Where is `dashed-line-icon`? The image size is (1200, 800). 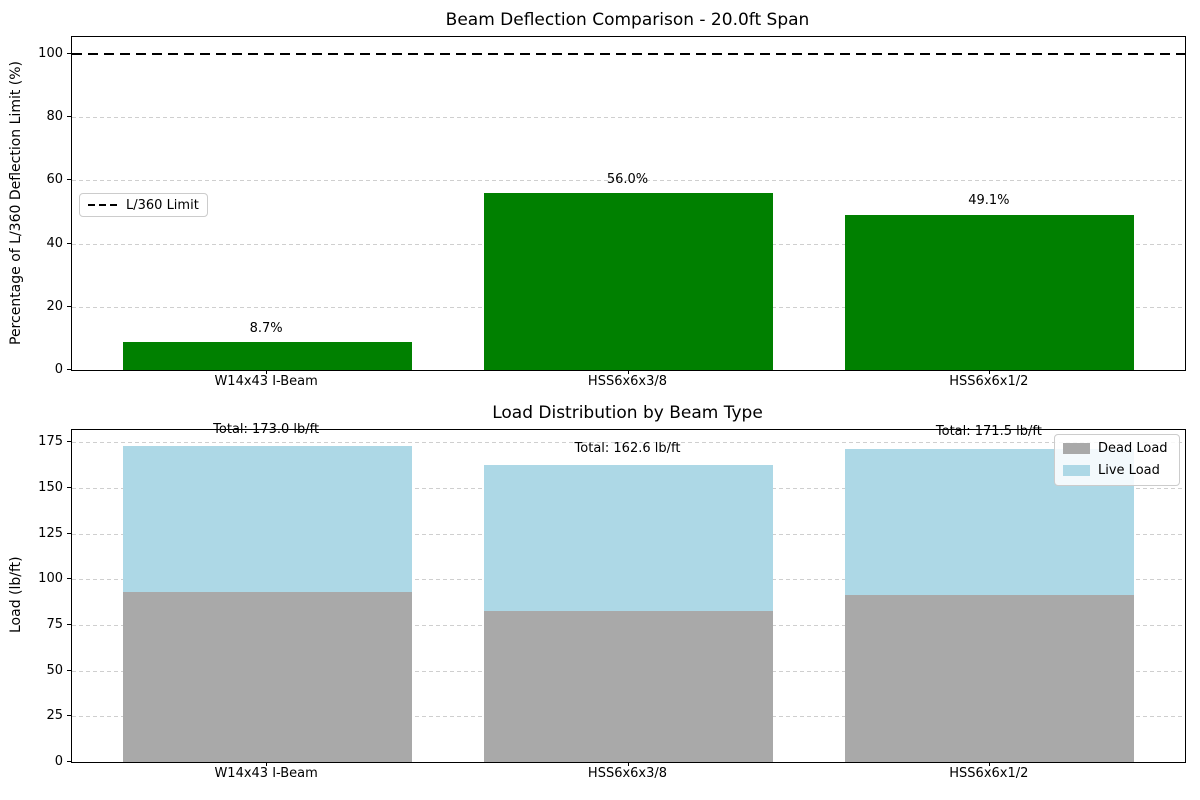
dashed-line-icon is located at coordinates (103, 205).